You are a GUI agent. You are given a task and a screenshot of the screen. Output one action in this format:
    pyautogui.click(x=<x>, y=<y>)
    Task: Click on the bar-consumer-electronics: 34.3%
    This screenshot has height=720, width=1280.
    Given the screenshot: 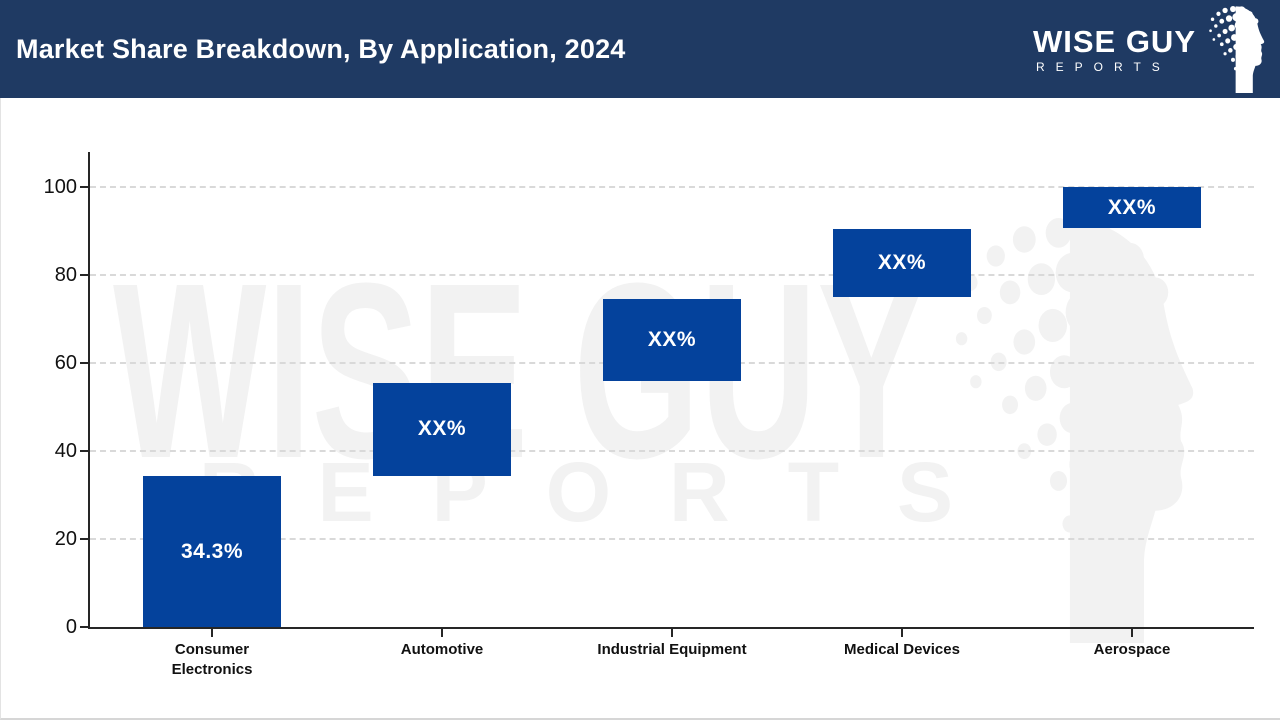 What is the action you would take?
    pyautogui.click(x=212, y=551)
    